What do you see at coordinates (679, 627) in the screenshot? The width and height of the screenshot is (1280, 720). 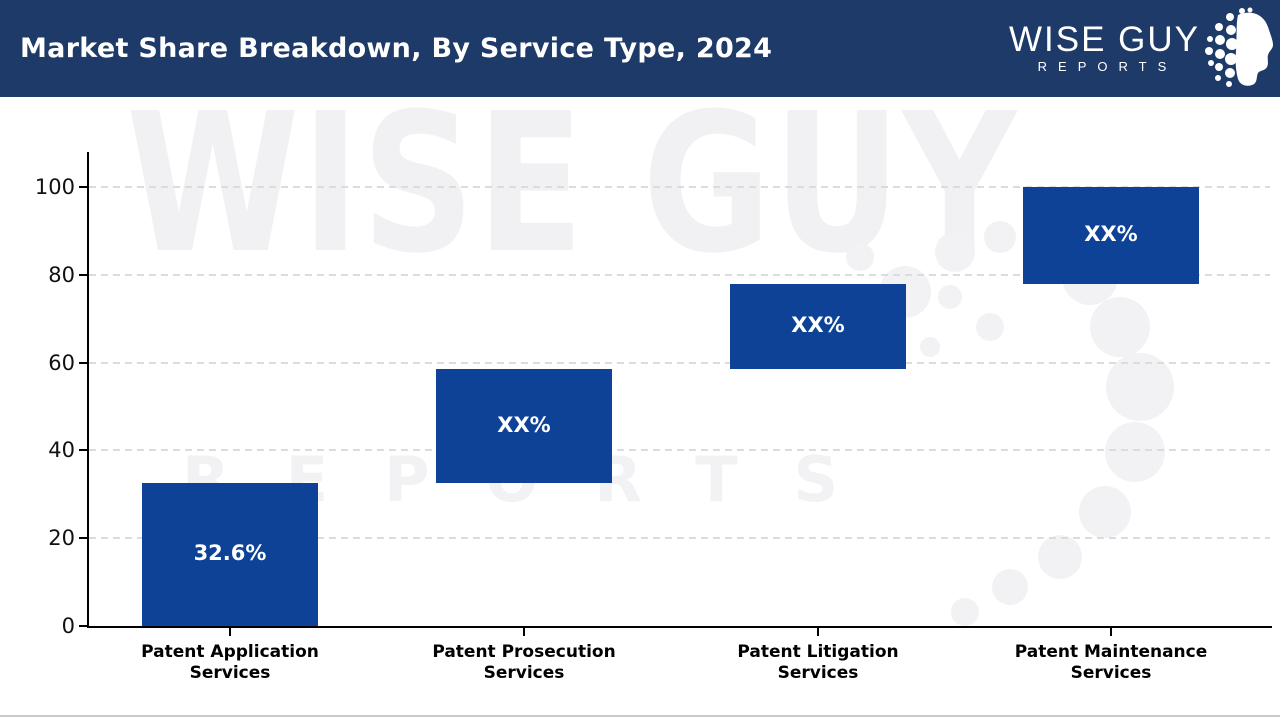 I see `x-axis-line` at bounding box center [679, 627].